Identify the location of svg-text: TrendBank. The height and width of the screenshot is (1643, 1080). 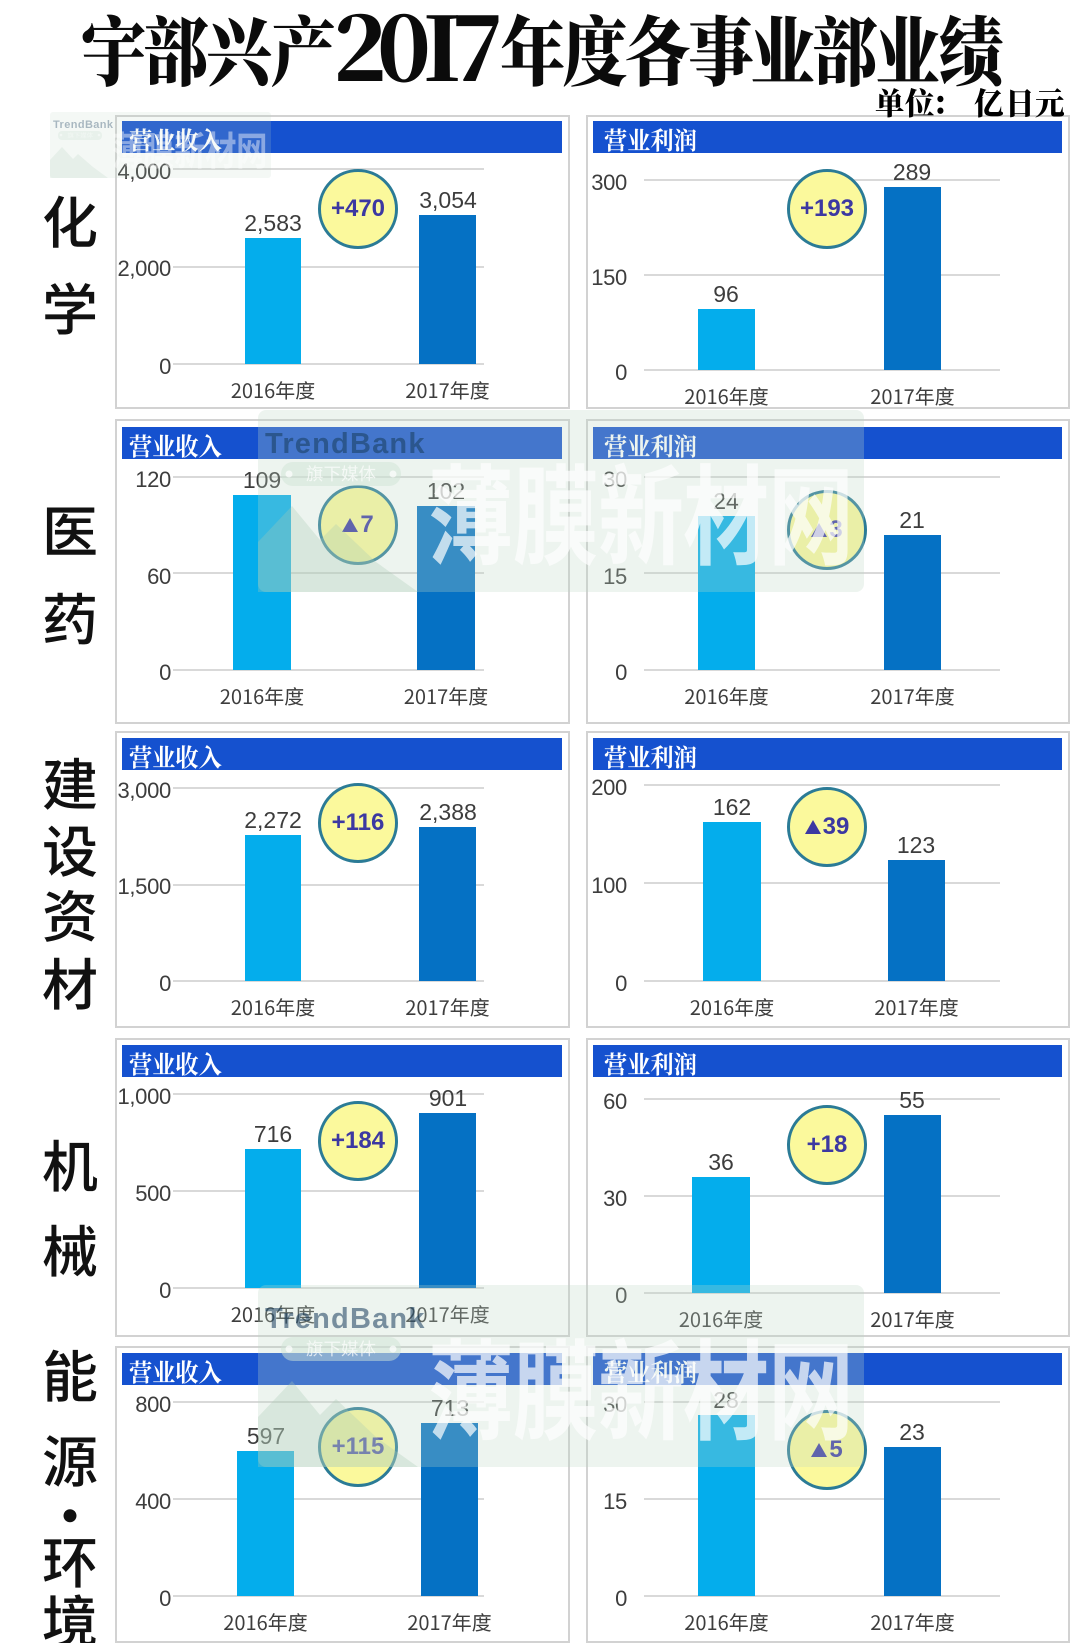
(83, 125).